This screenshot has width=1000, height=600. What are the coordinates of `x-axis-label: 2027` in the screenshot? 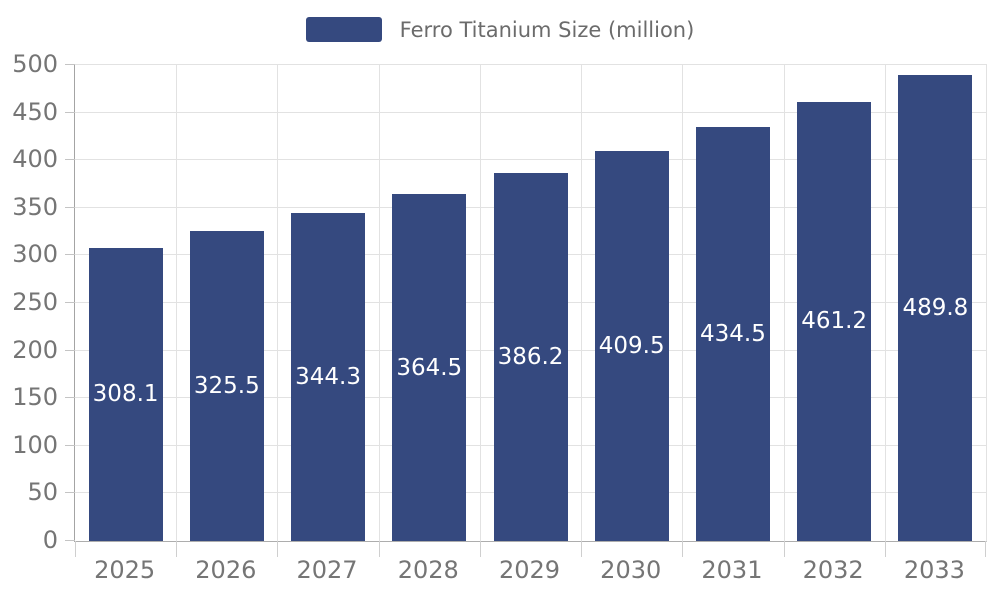 It's located at (327, 570).